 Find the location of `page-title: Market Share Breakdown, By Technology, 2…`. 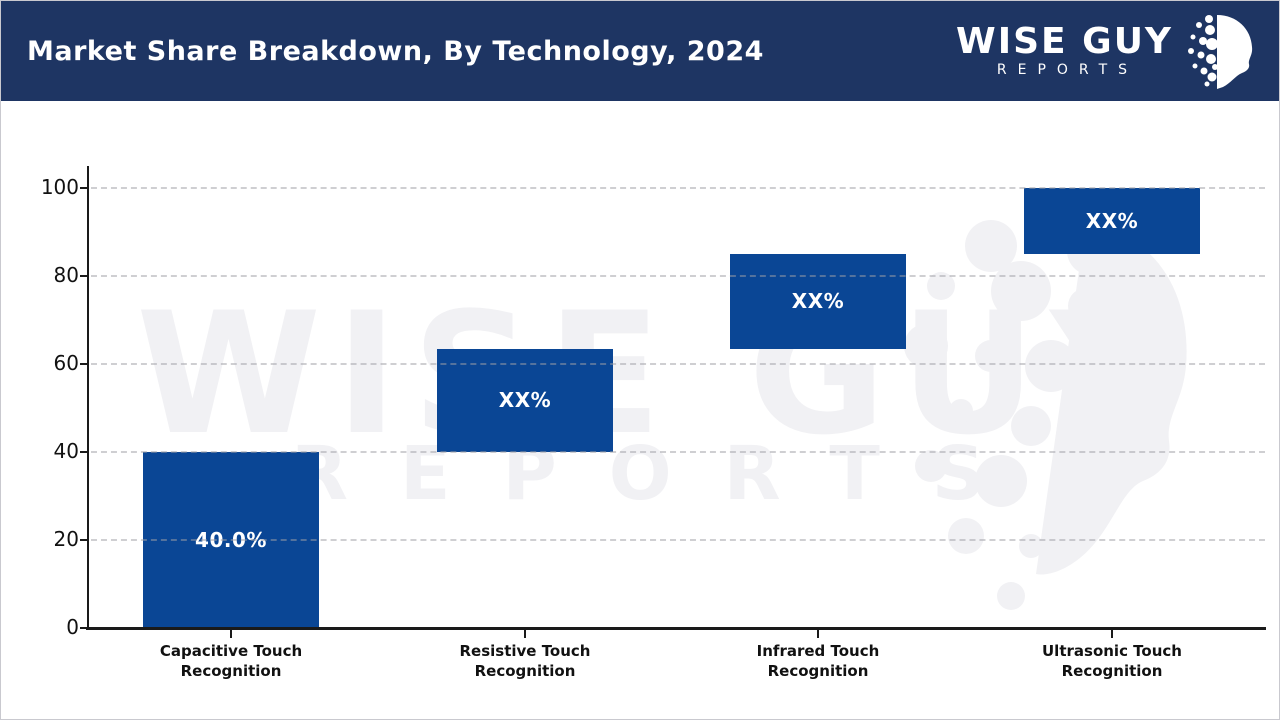

page-title: Market Share Breakdown, By Technology, 2… is located at coordinates (395, 51).